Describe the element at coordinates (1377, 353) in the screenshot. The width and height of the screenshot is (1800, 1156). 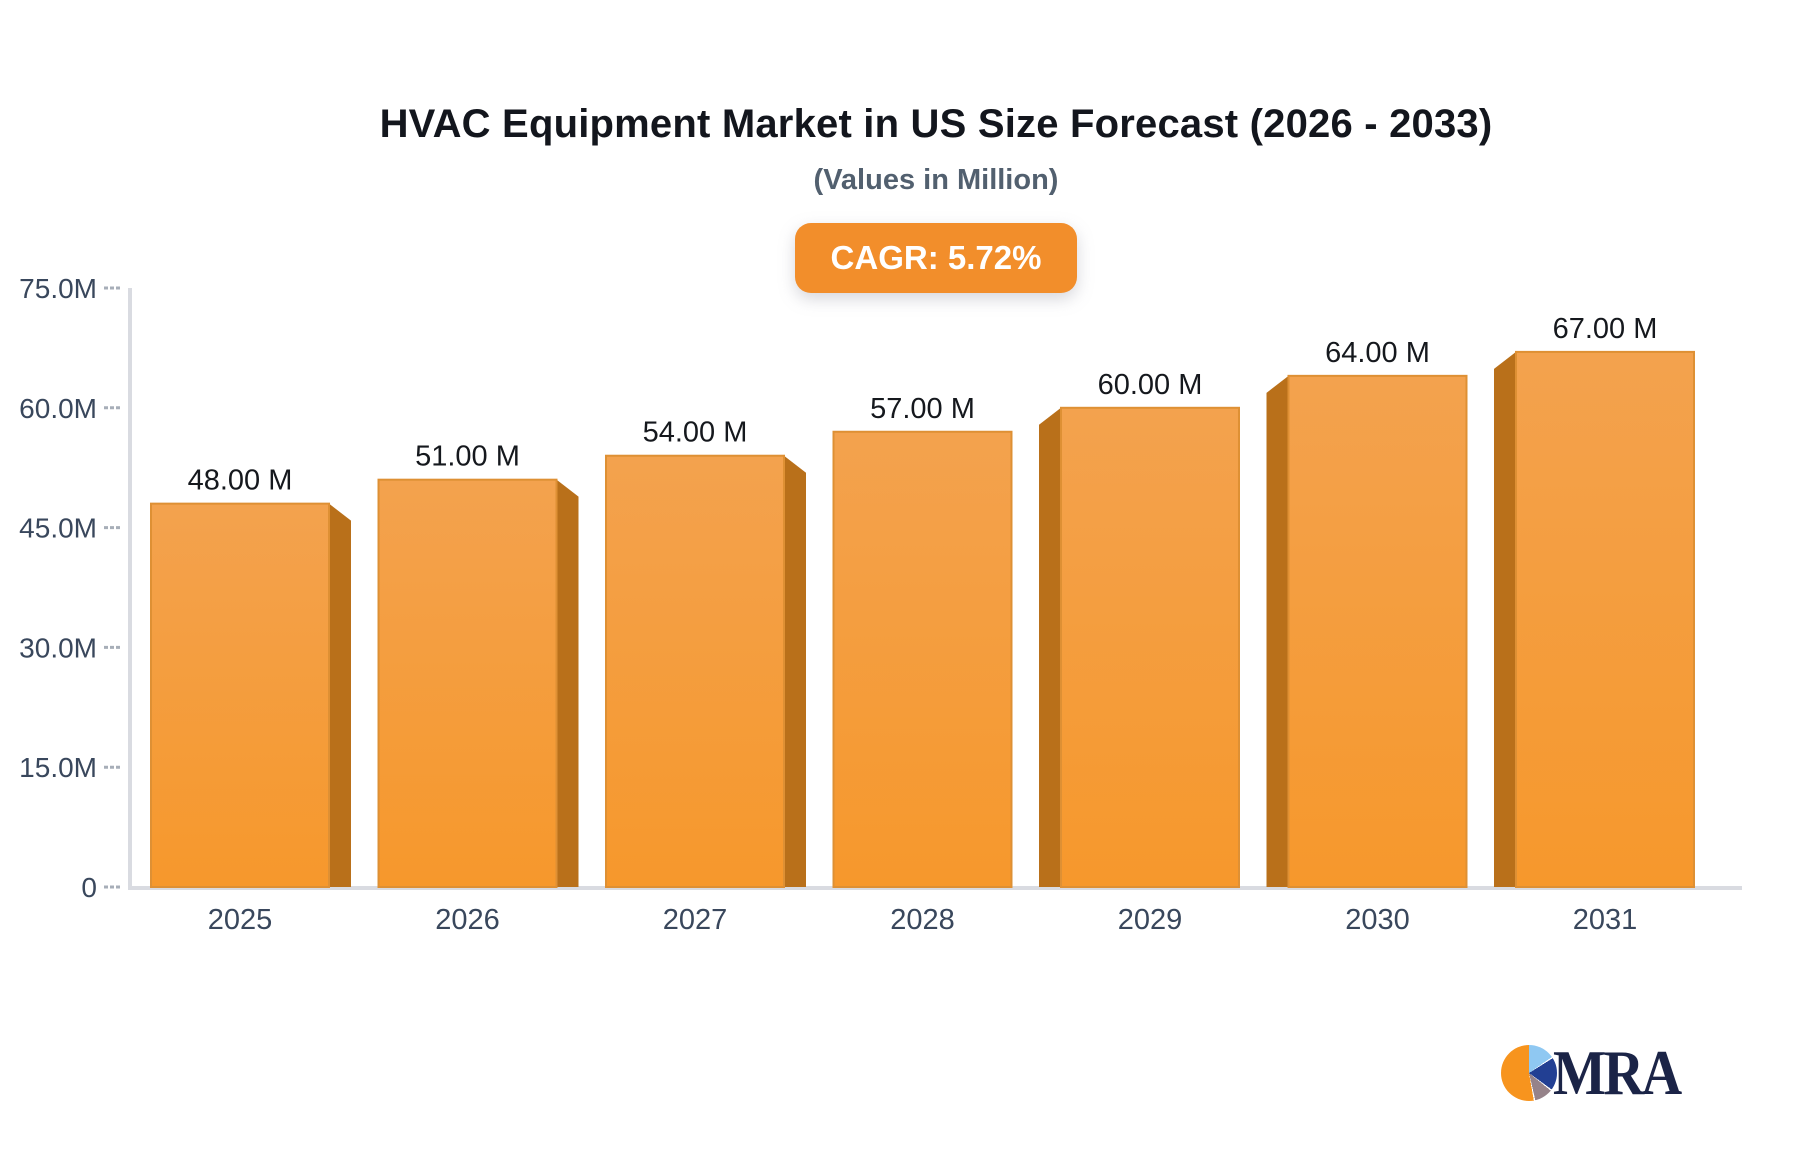
I see `bar-value-label: 64.00 M` at that location.